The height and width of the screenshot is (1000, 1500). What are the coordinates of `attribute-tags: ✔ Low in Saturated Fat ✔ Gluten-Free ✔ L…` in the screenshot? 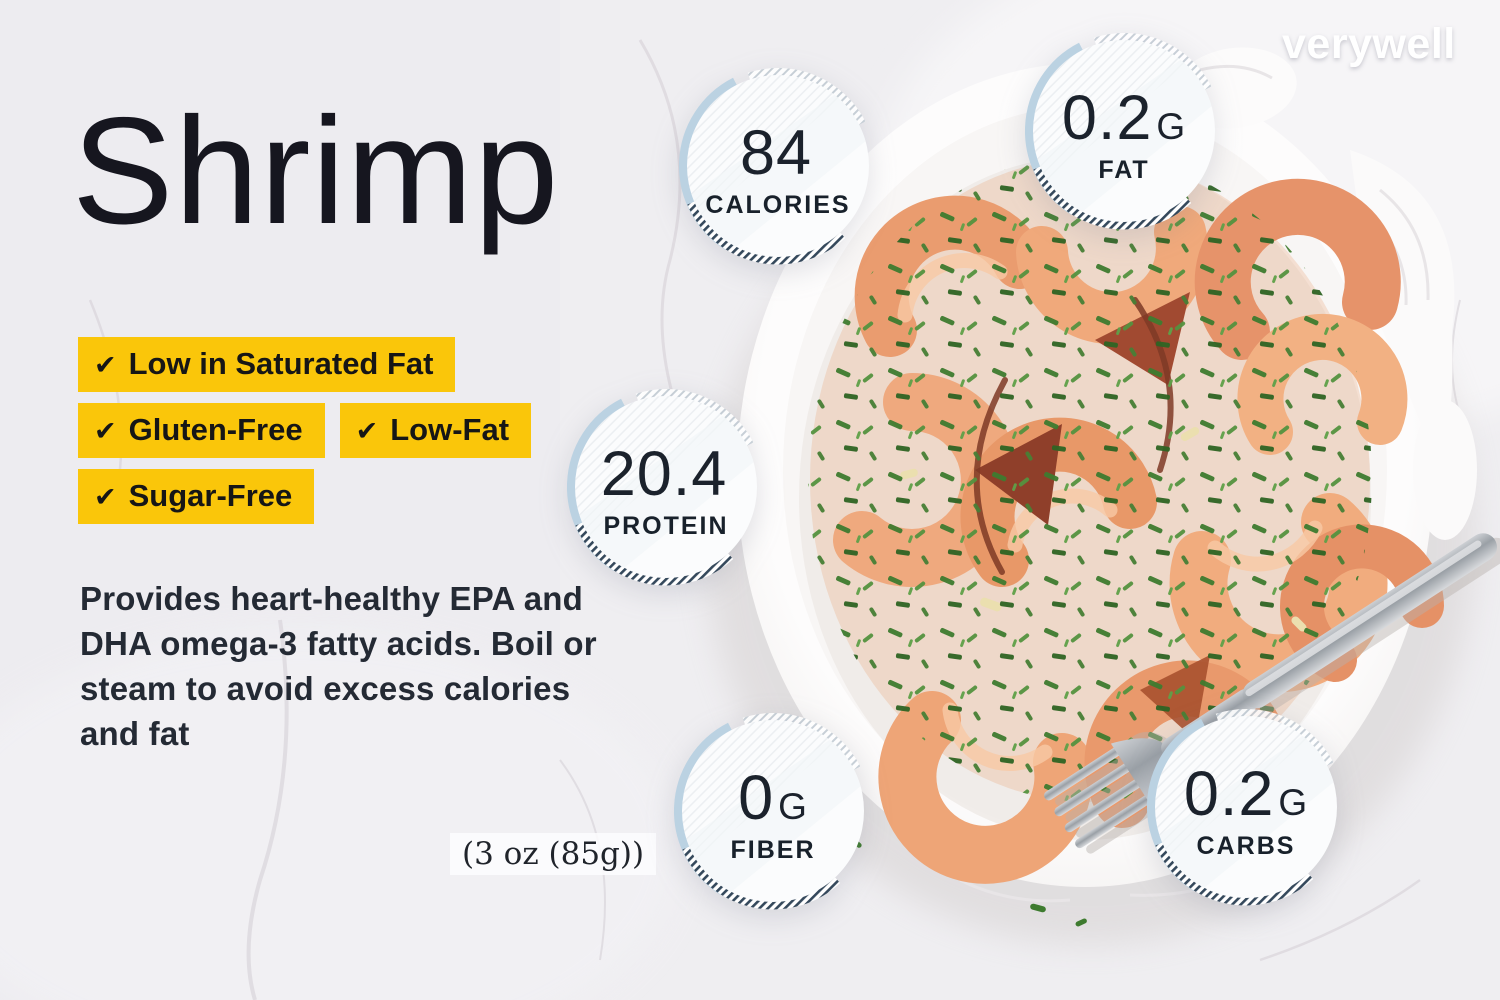 It's located at (305, 430).